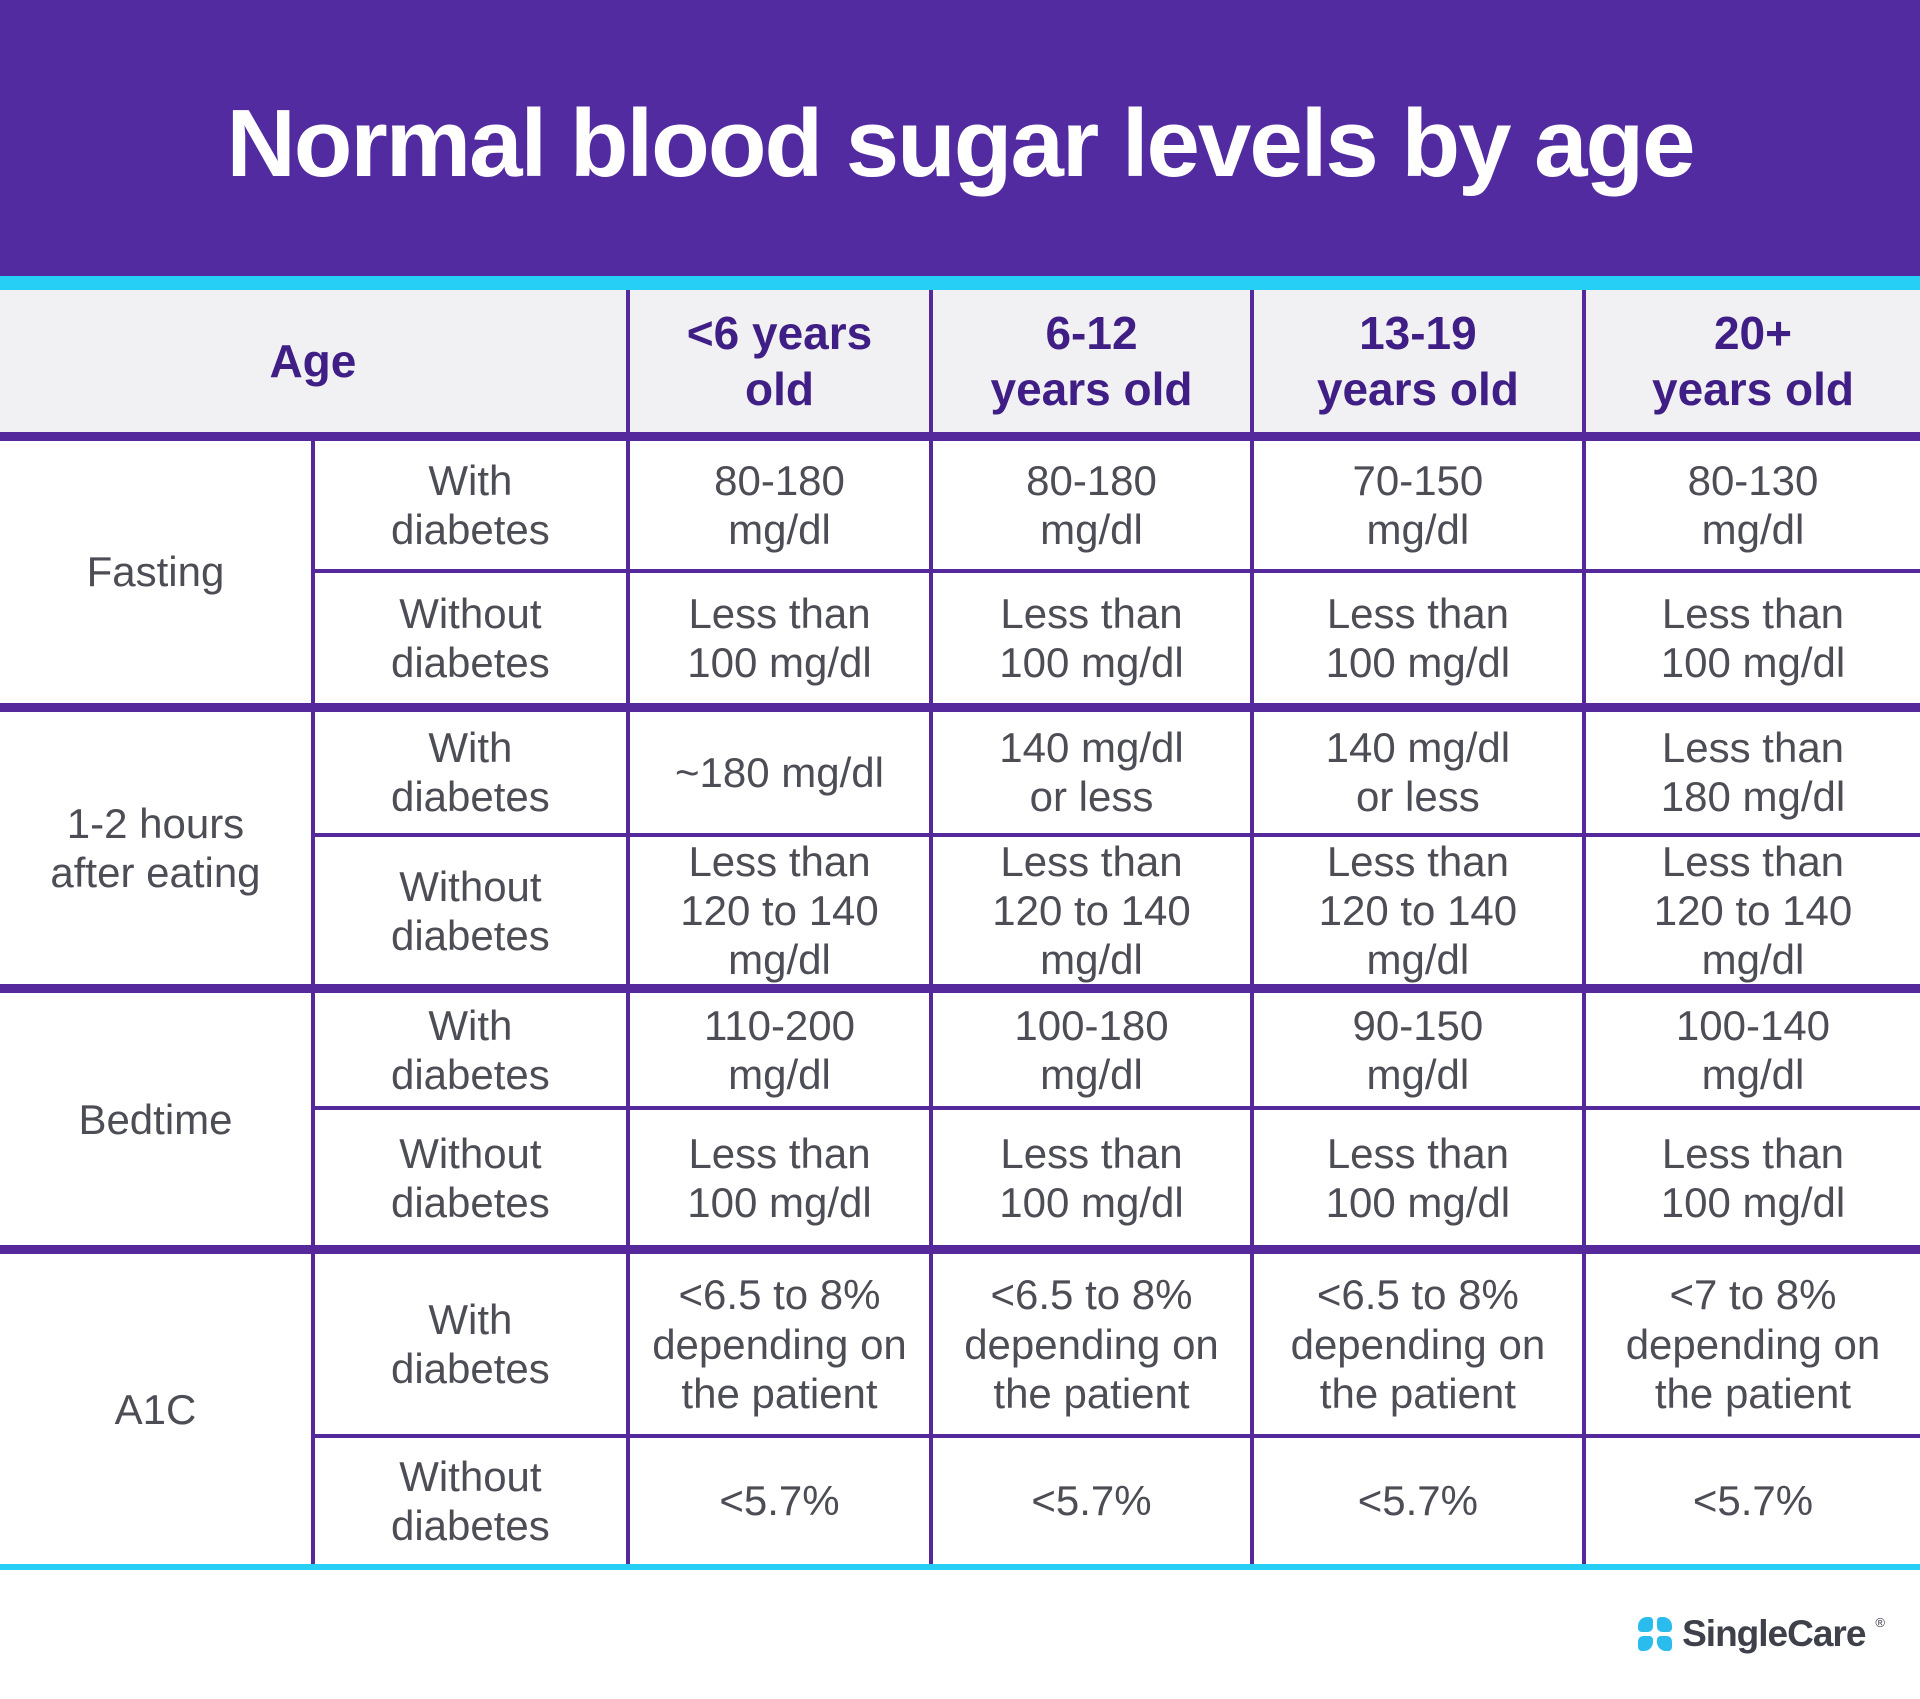 The height and width of the screenshot is (1699, 1920). I want to click on category-cell-fasting: Fasting, so click(156, 571).